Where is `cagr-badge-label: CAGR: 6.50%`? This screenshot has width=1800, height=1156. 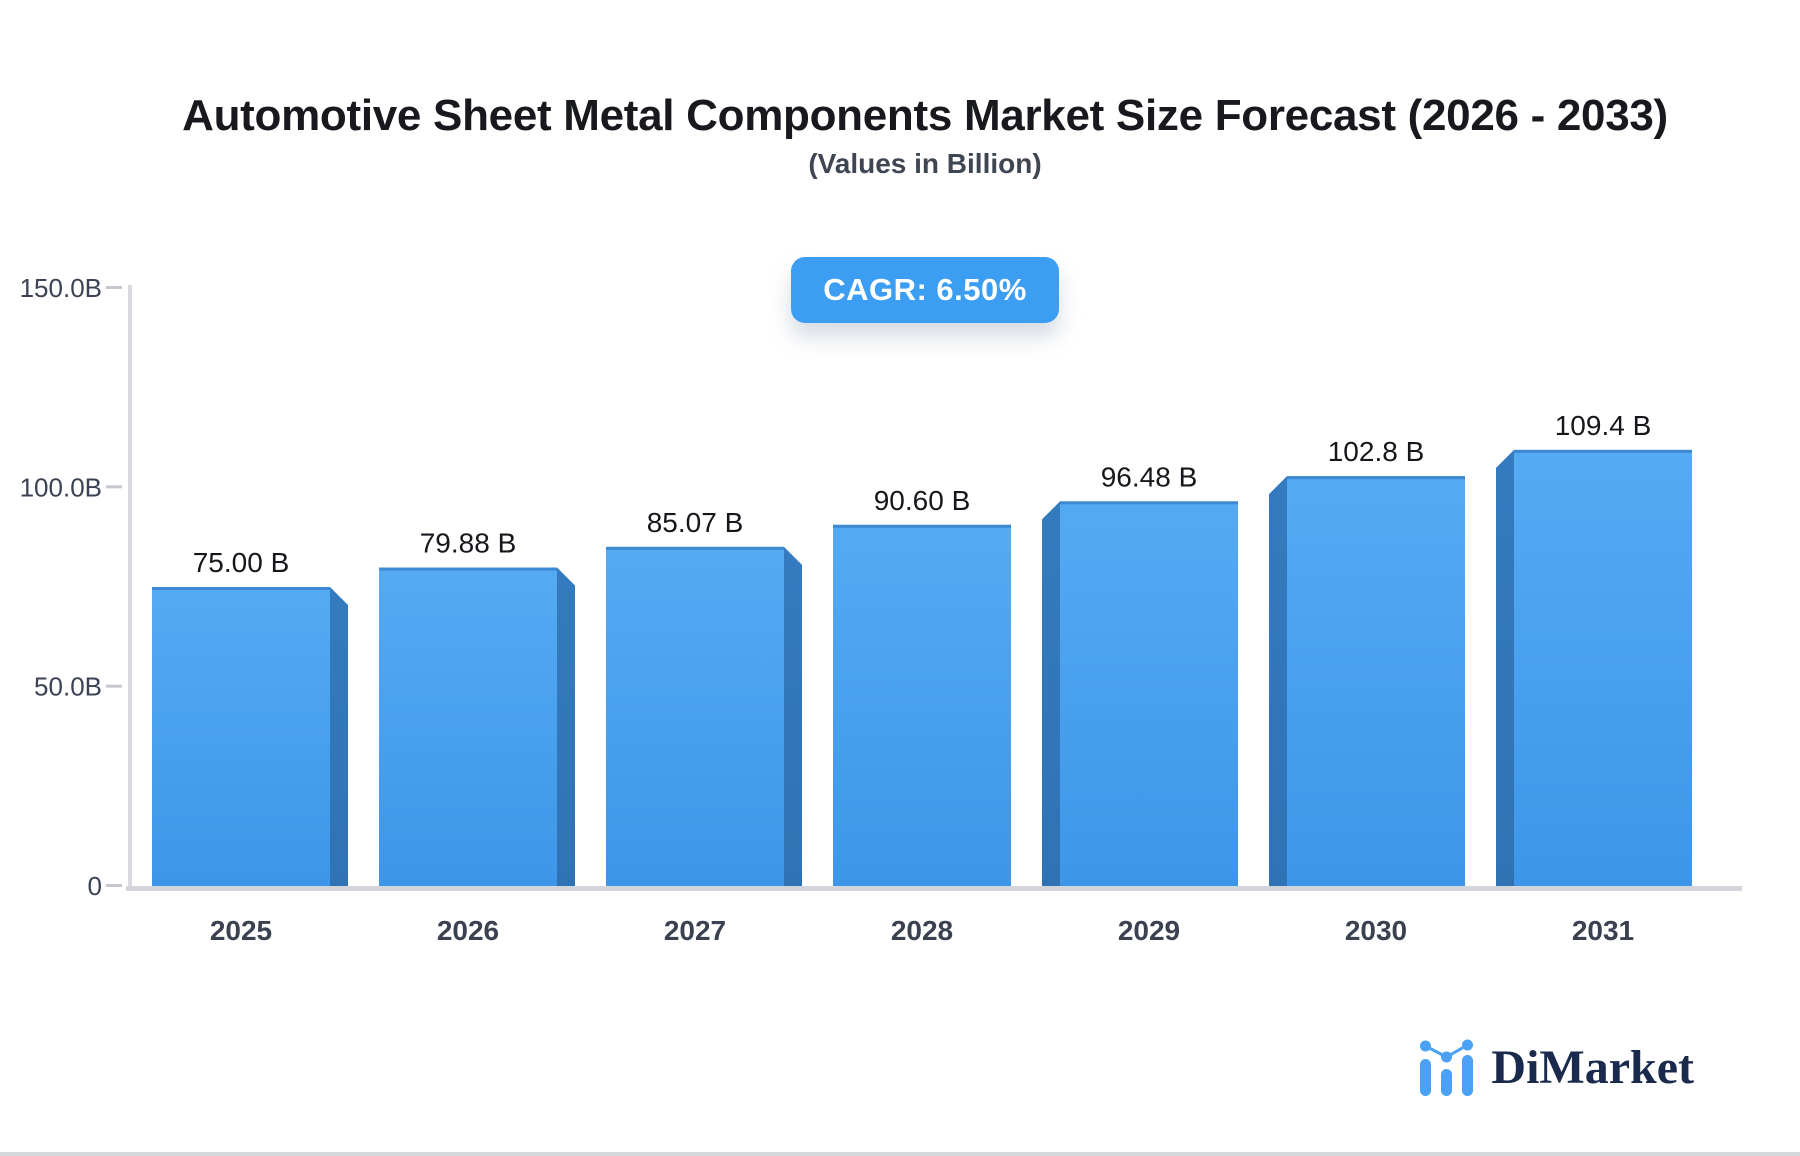
cagr-badge-label: CAGR: 6.50% is located at coordinates (925, 289).